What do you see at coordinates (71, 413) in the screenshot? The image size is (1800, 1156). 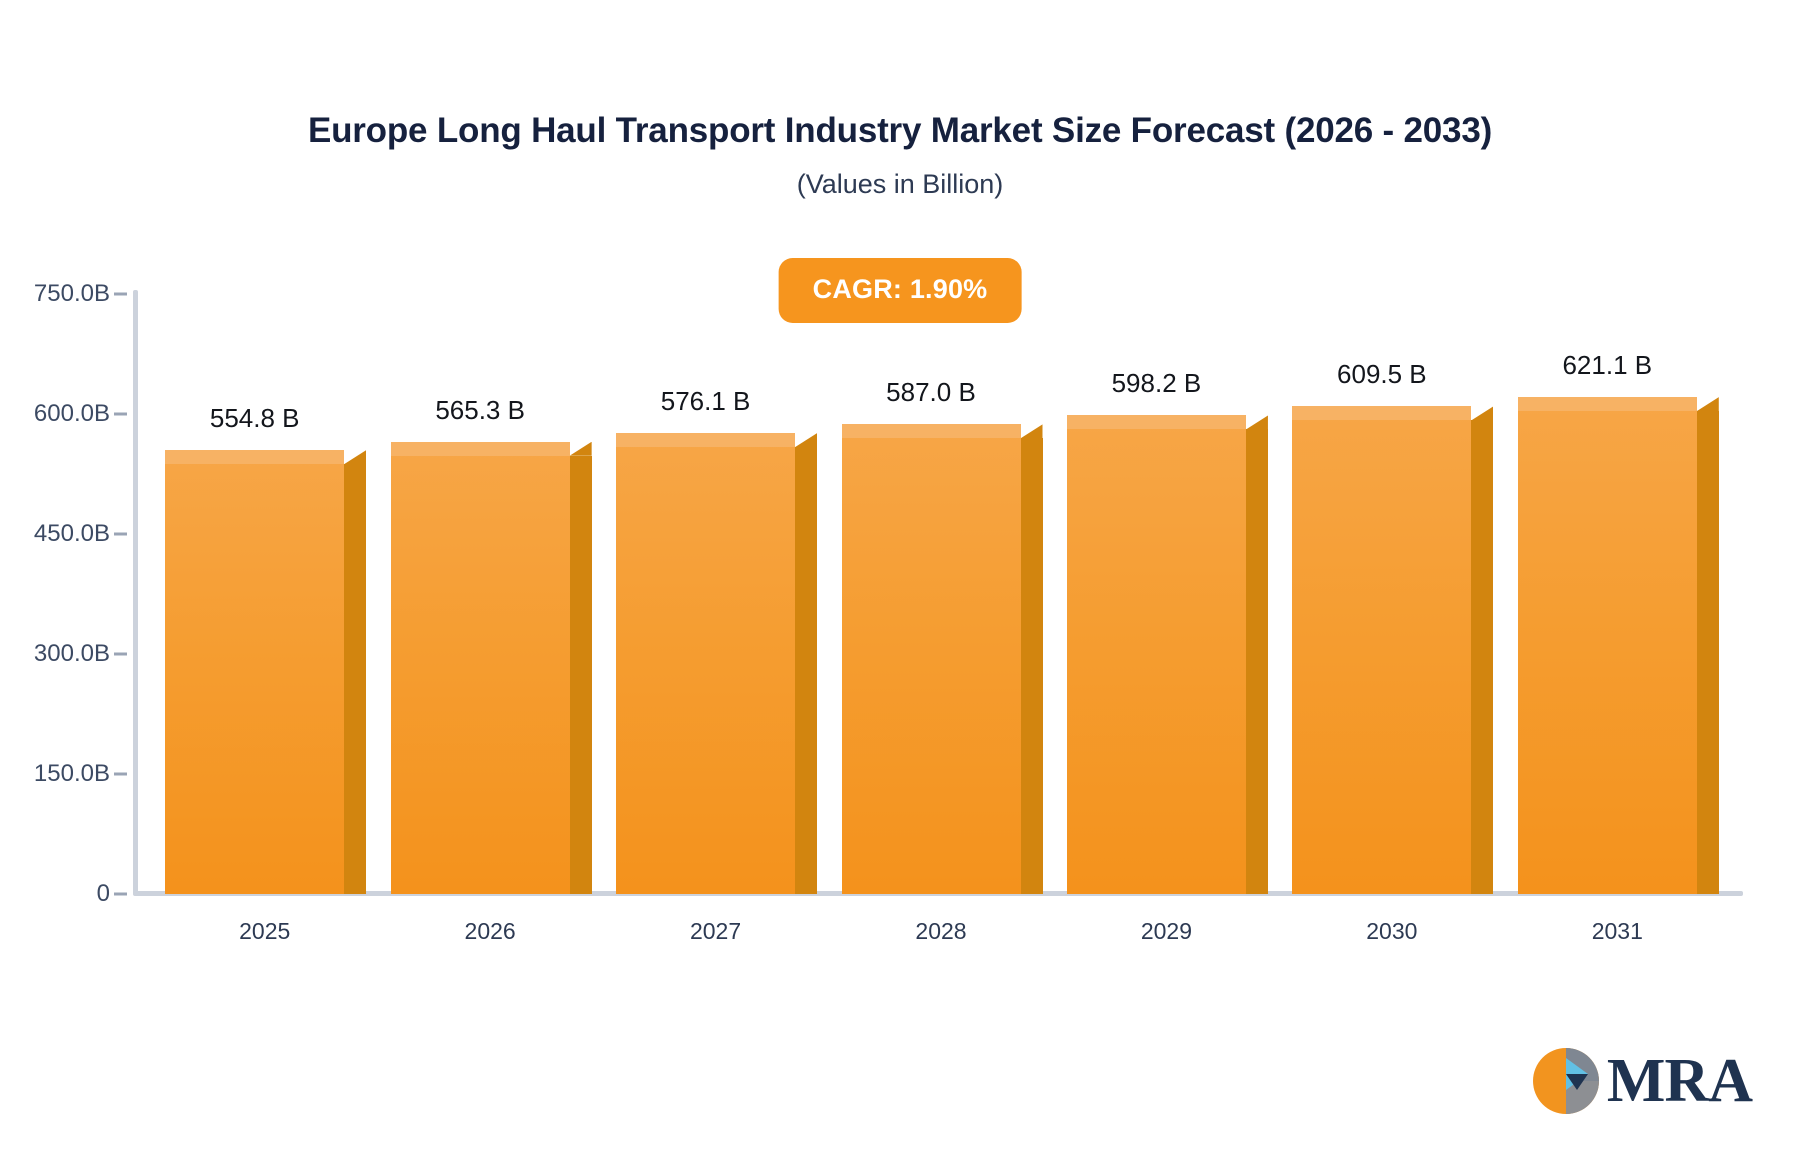 I see `y-axis-tick-label: 600.0B` at bounding box center [71, 413].